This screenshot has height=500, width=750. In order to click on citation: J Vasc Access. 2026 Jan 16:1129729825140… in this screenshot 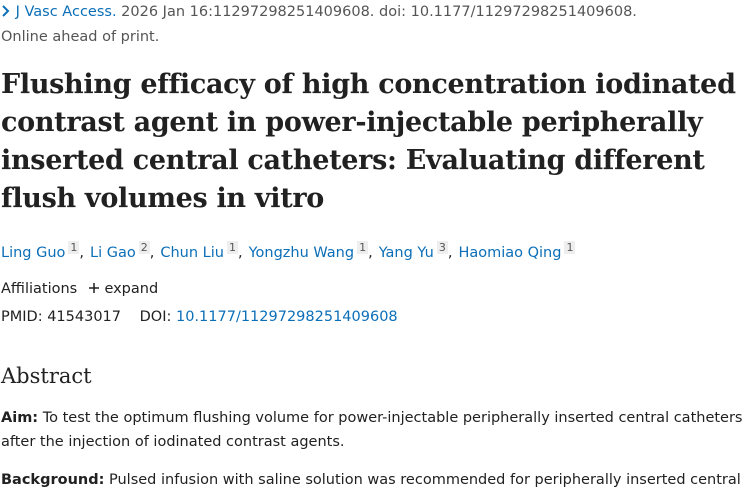, I will do `click(319, 12)`.